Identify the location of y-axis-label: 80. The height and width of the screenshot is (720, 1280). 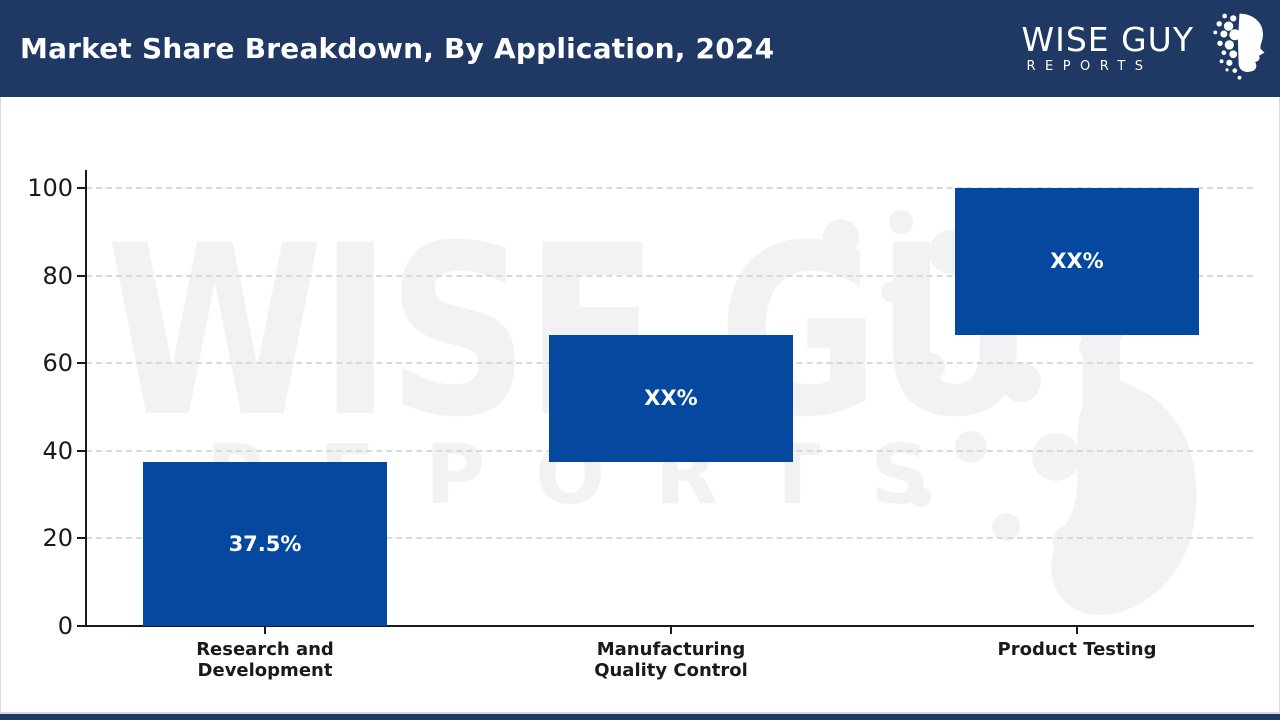
(57, 275).